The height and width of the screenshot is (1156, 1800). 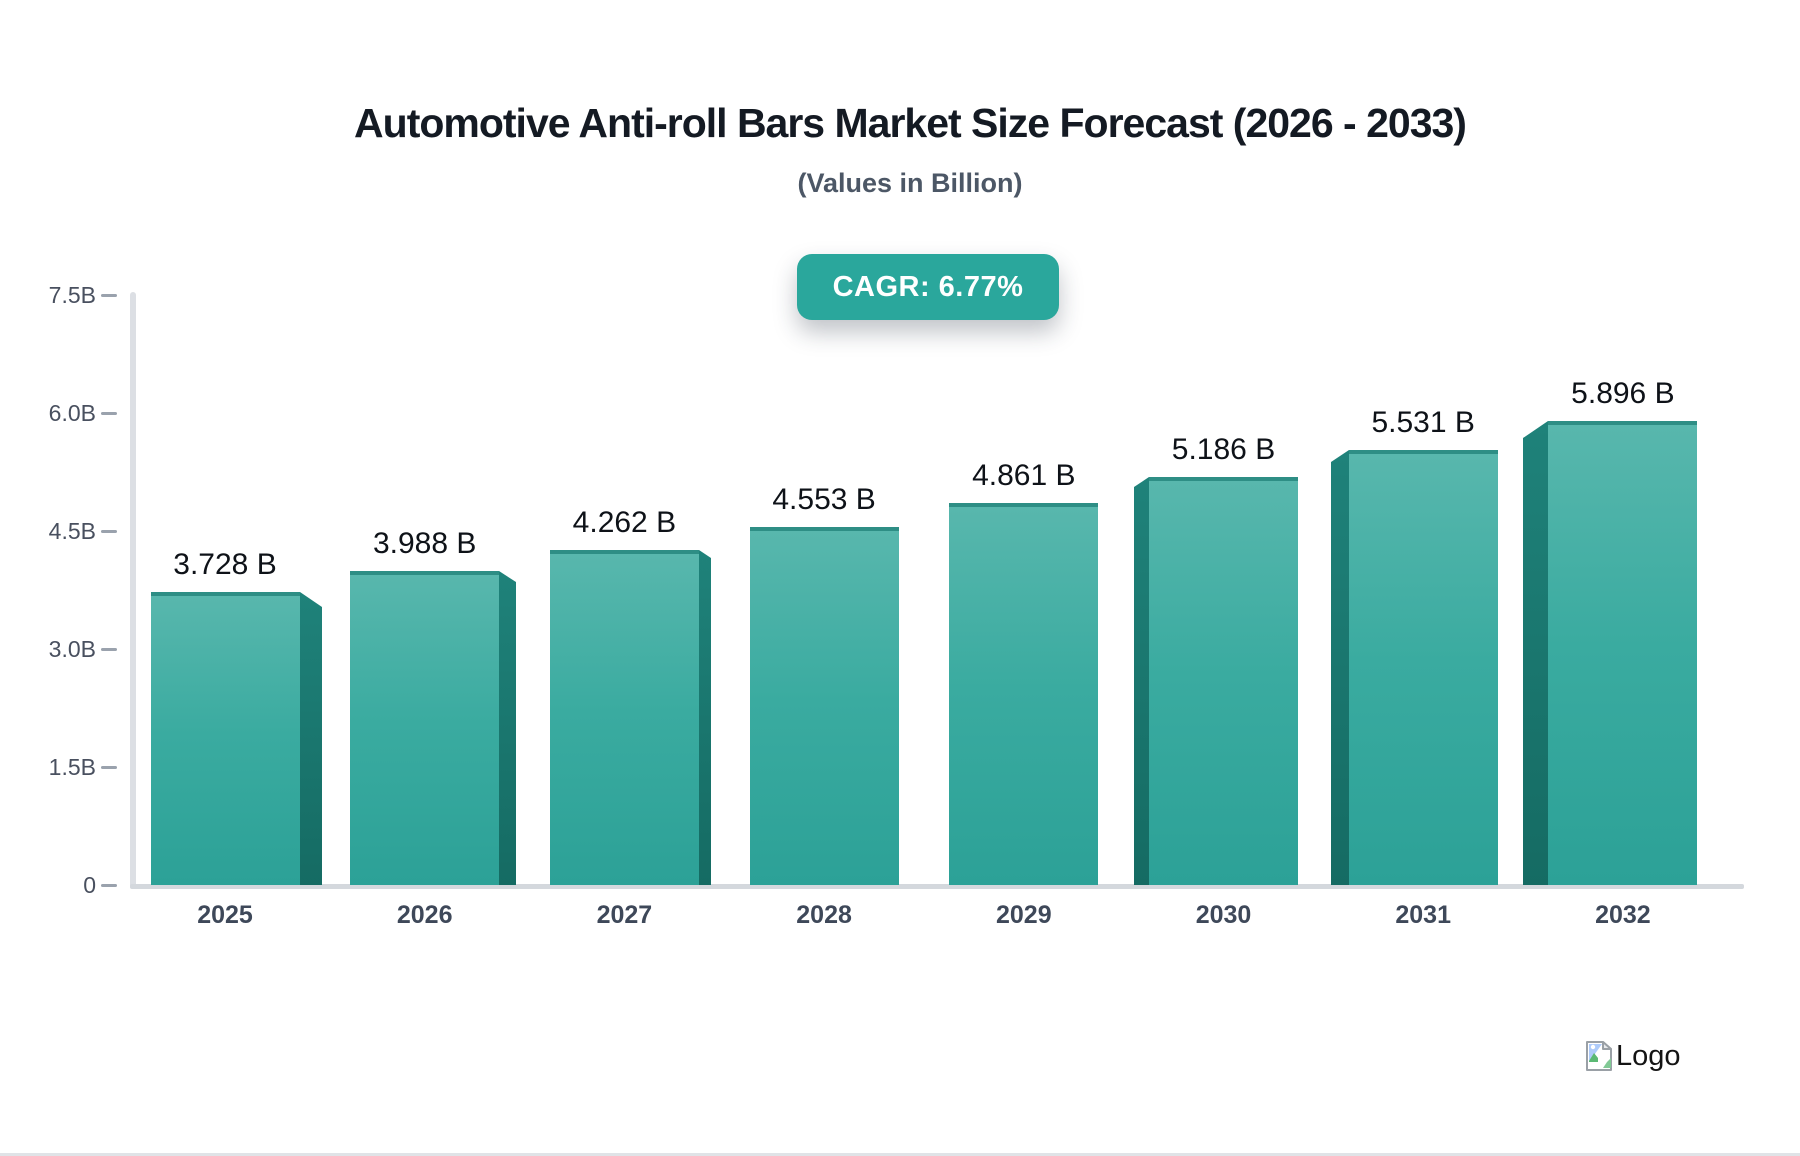 What do you see at coordinates (624, 522) in the screenshot?
I see `bar-value-label: 4.262 B` at bounding box center [624, 522].